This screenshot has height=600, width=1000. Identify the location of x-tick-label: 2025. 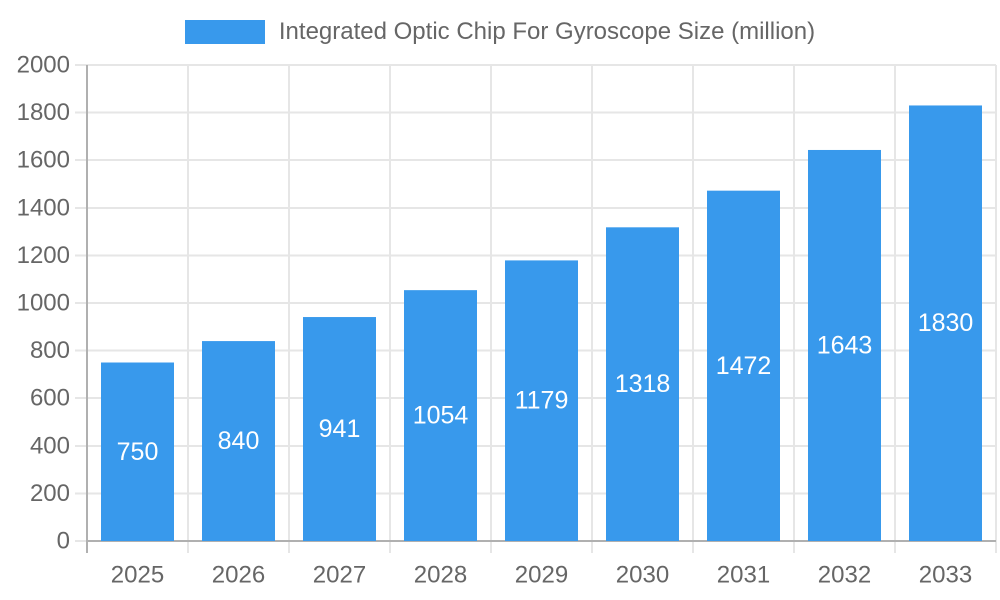
(137, 575).